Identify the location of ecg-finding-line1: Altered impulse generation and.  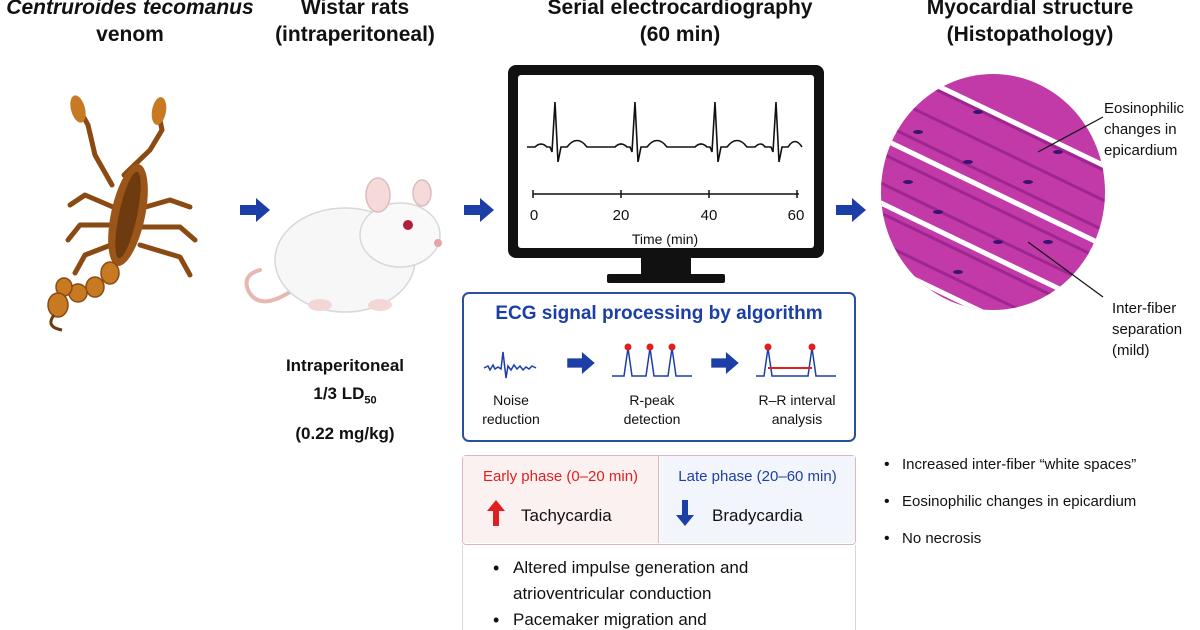
(631, 567).